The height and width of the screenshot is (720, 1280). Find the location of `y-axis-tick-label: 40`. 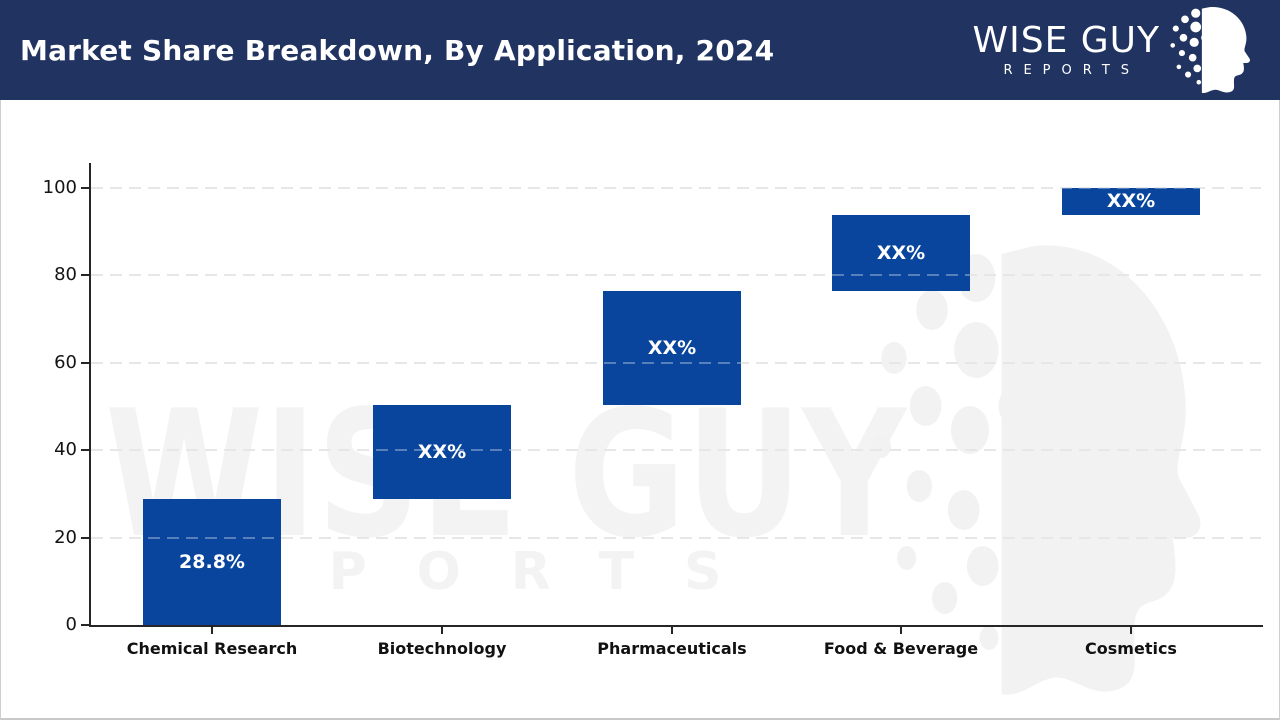

y-axis-tick-label: 40 is located at coordinates (65, 450).